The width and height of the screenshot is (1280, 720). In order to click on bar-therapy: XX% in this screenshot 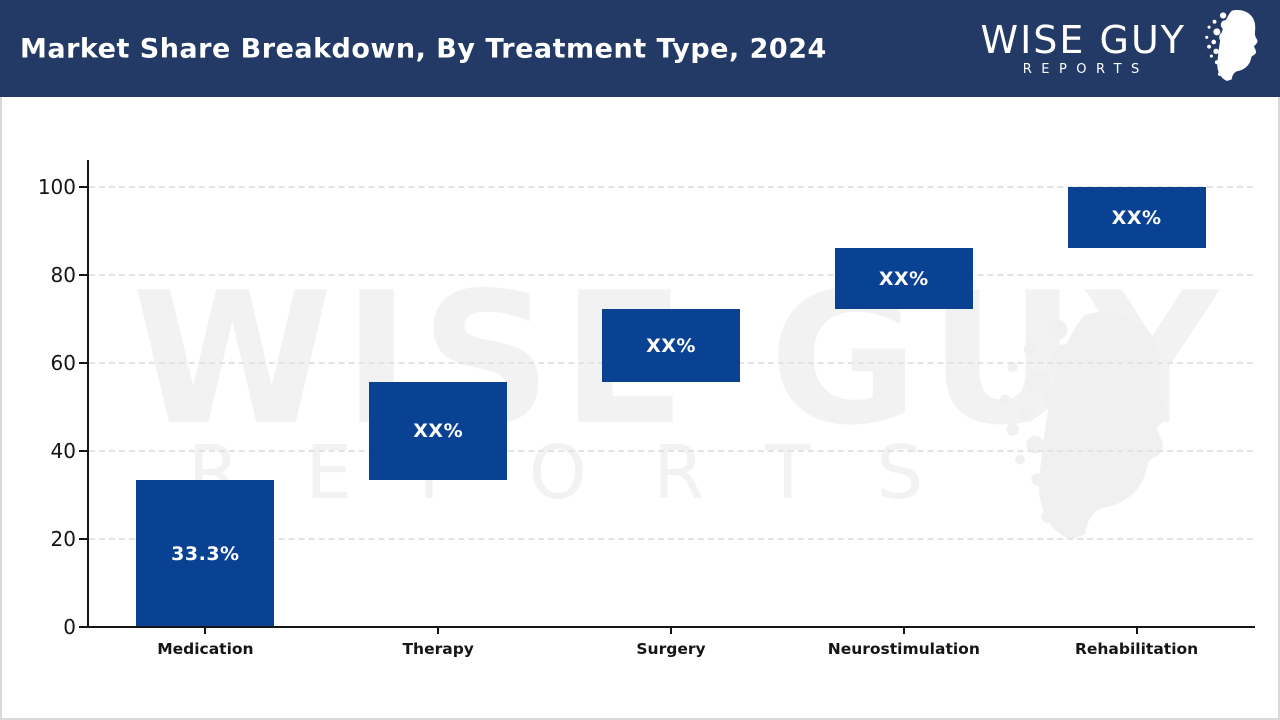, I will do `click(438, 431)`.